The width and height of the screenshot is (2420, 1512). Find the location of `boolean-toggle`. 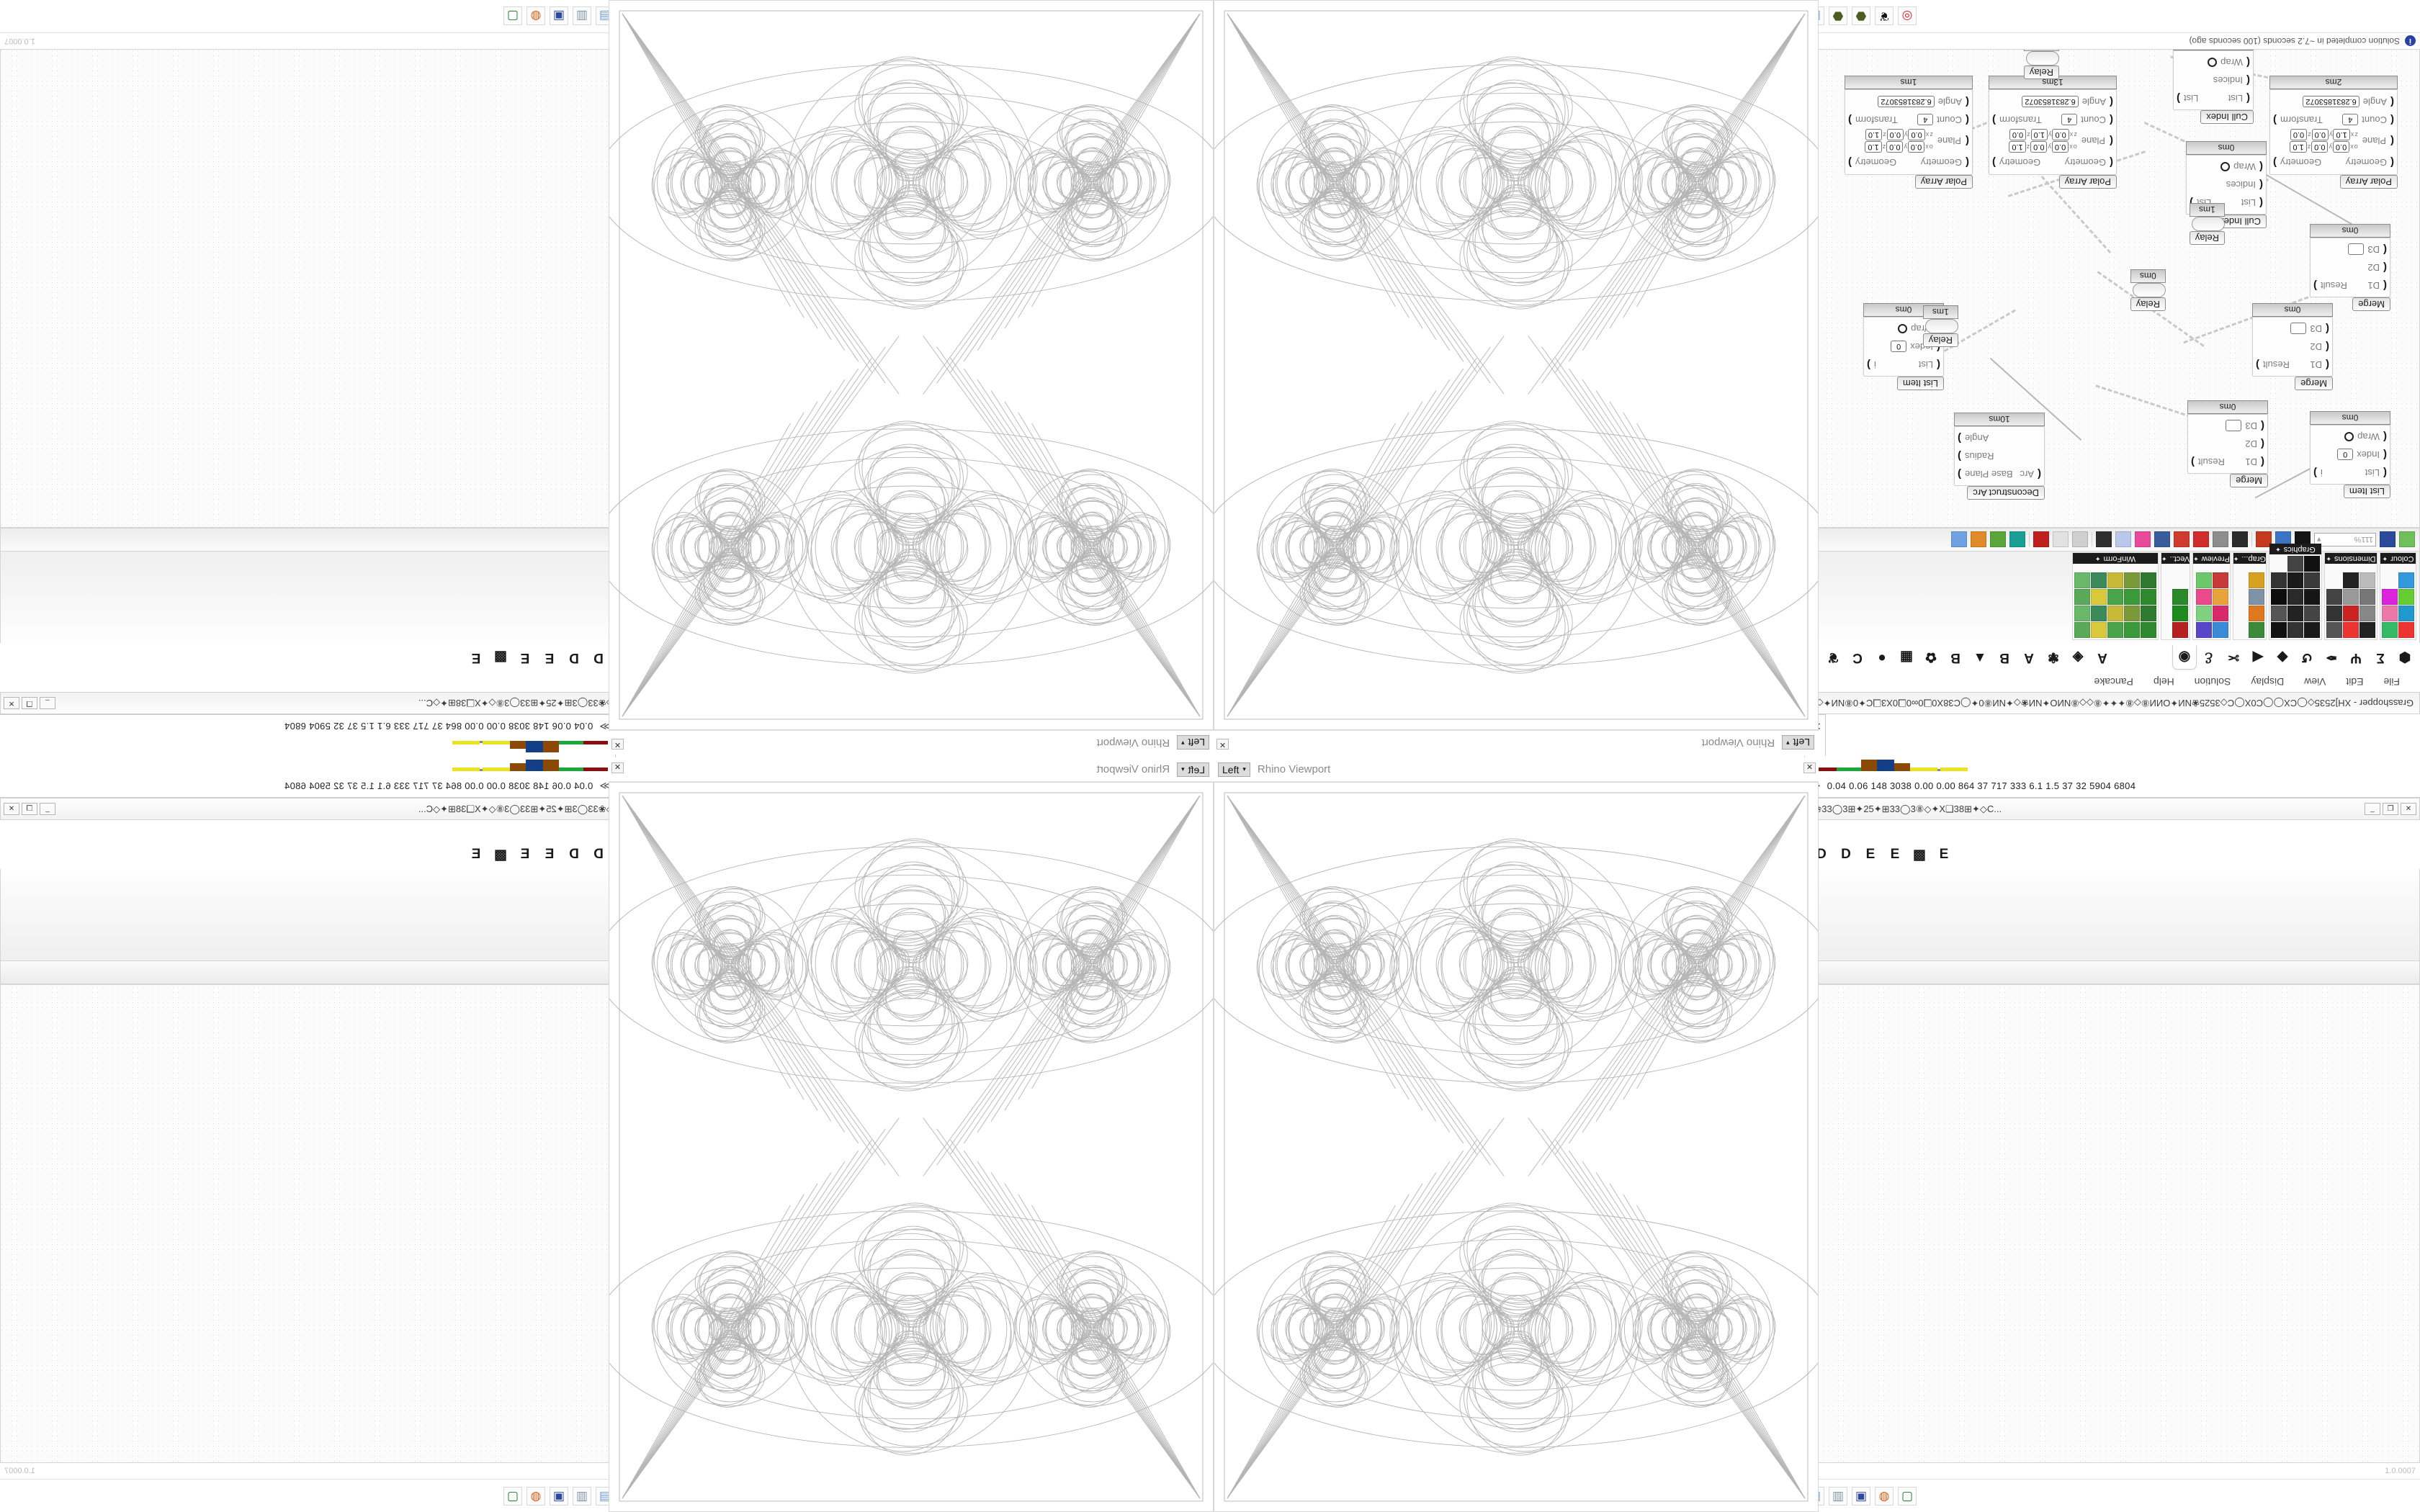

boolean-toggle is located at coordinates (2213, 62).